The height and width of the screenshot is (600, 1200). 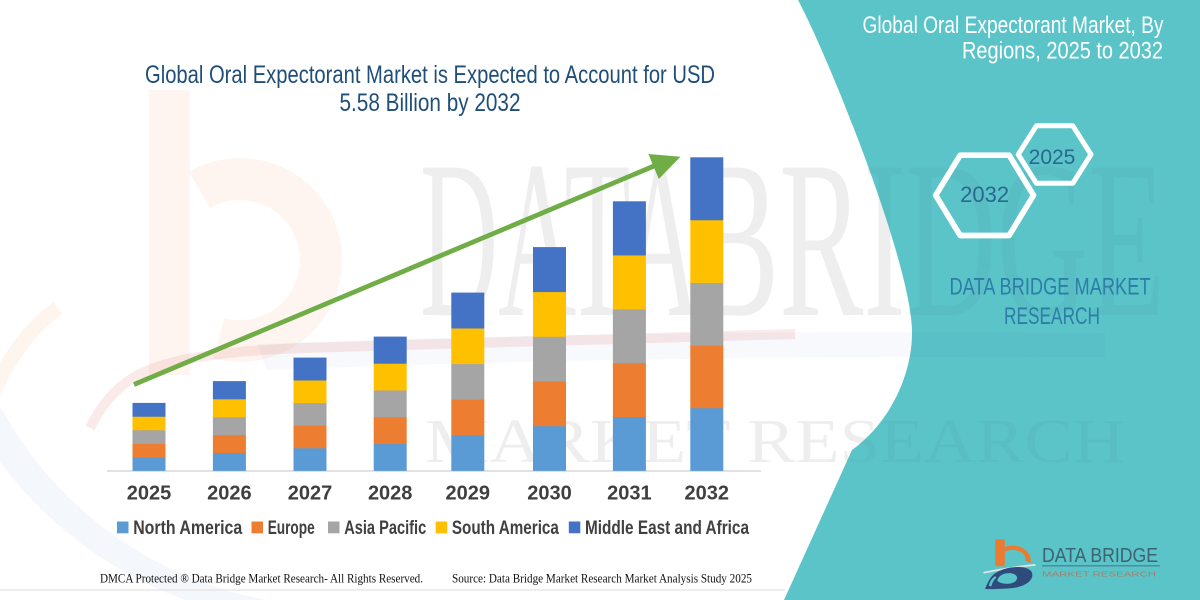 What do you see at coordinates (1013, 25) in the screenshot?
I see `svg-text:Global Oral Expectorant Market: Global Oral Expectorant Market, By` at bounding box center [1013, 25].